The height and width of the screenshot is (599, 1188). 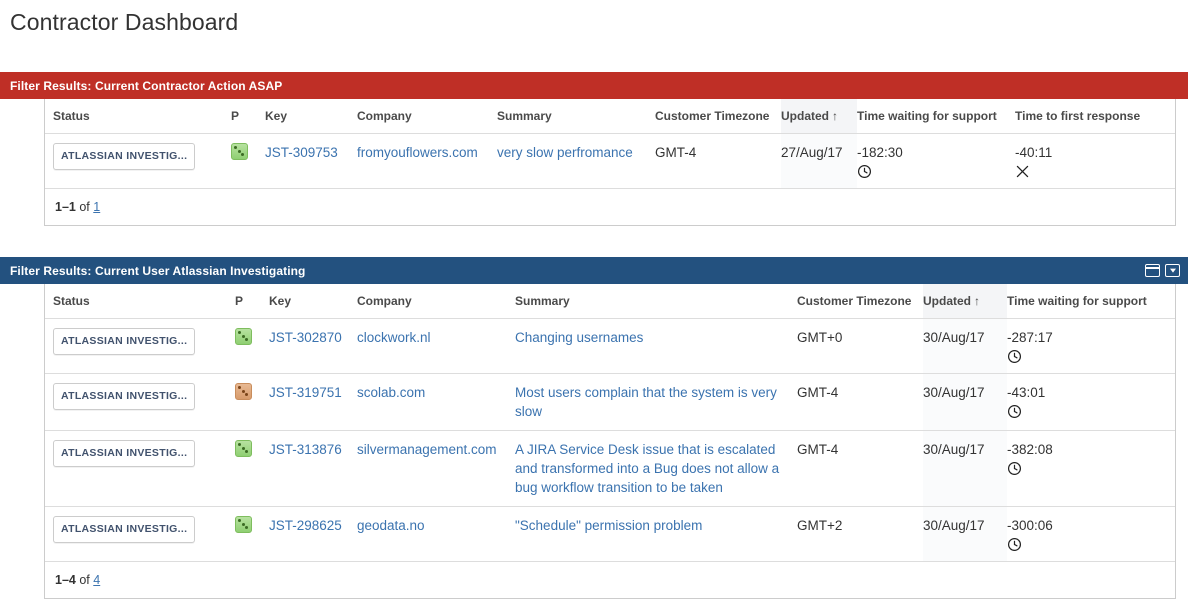 What do you see at coordinates (280, 301) in the screenshot?
I see `column-header-label: Key` at bounding box center [280, 301].